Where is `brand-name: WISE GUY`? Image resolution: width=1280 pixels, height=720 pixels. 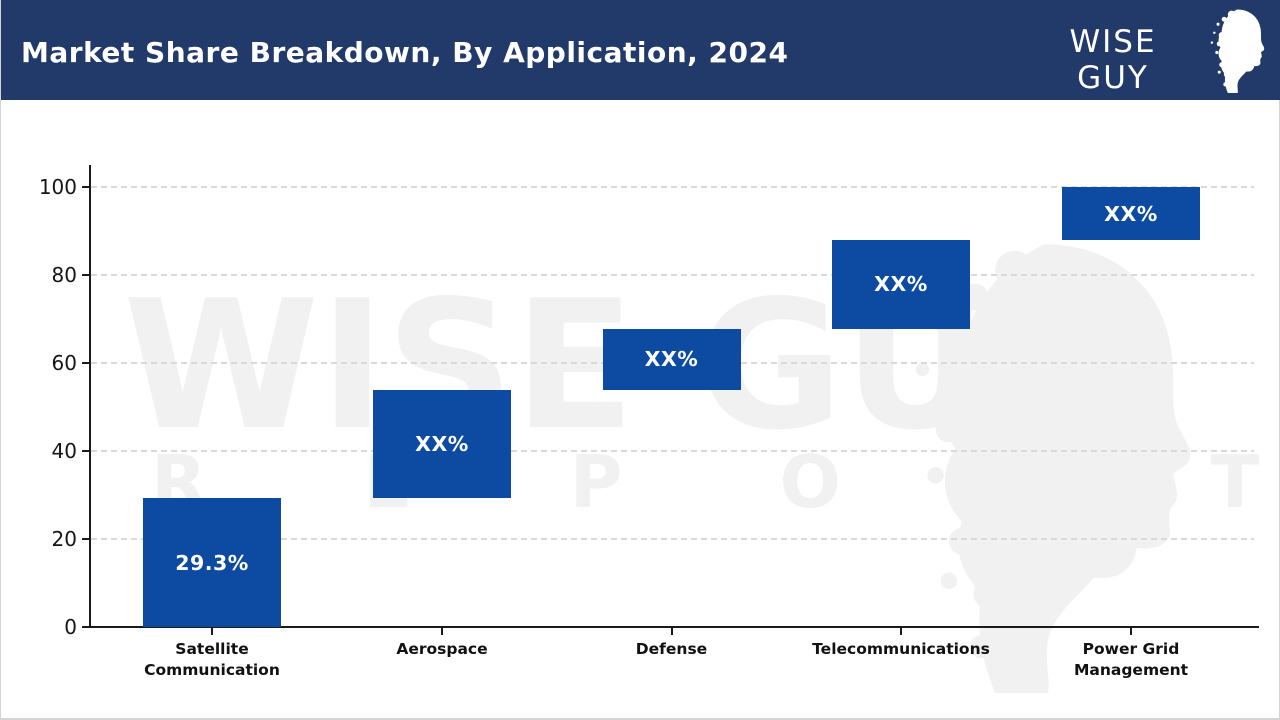 brand-name: WISE GUY is located at coordinates (1113, 60).